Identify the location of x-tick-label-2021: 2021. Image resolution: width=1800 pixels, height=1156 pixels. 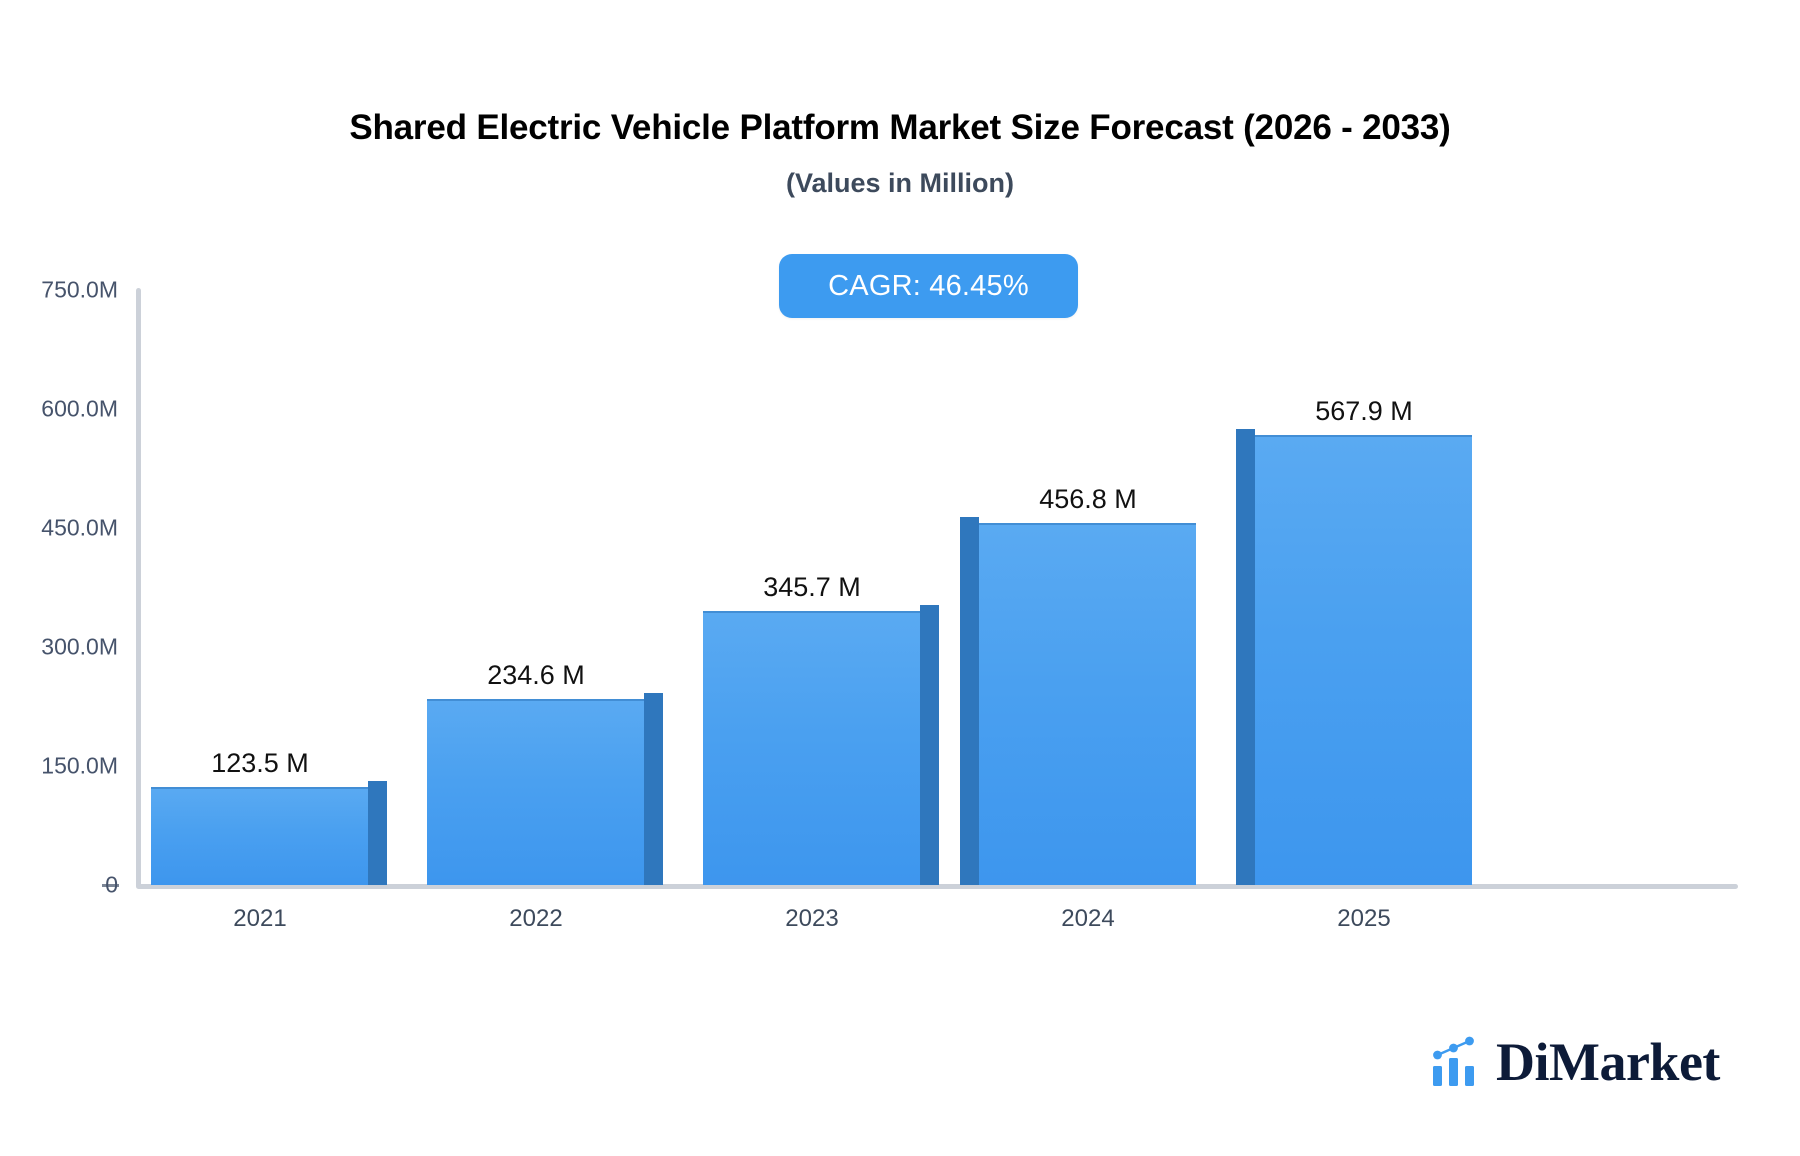
(260, 918).